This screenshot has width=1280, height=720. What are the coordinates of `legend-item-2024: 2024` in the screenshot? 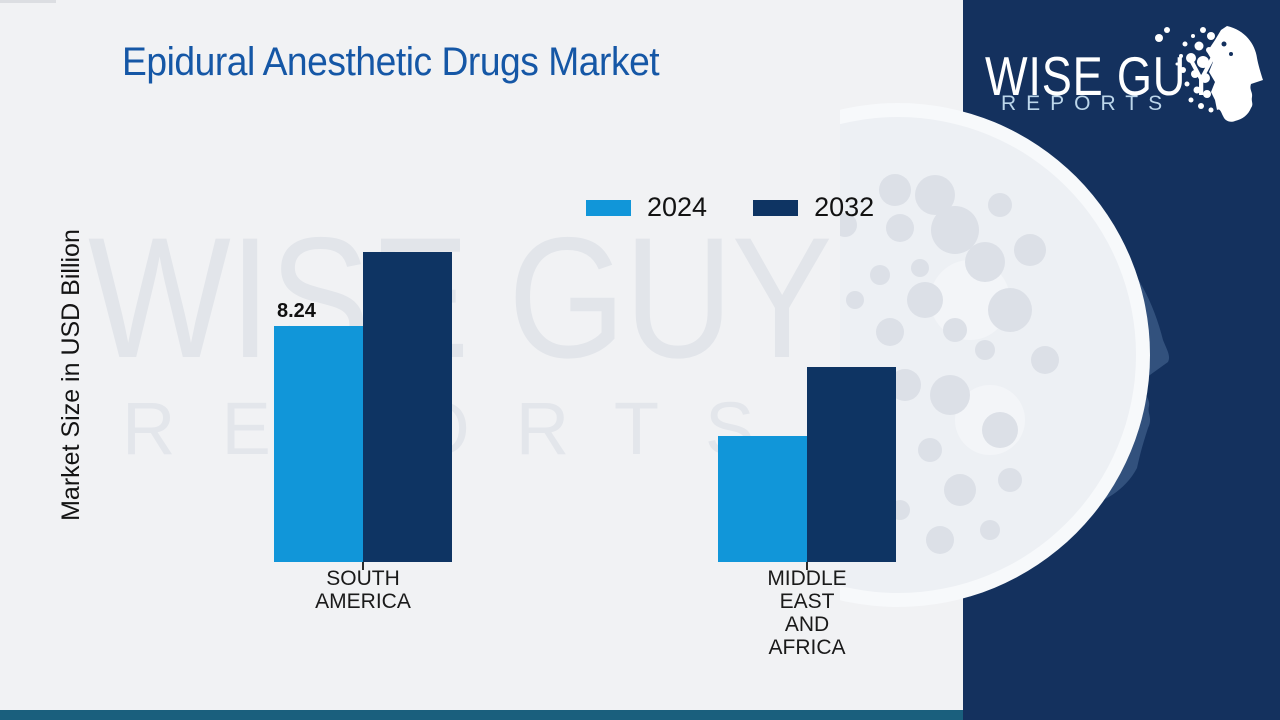 It's located at (646, 207).